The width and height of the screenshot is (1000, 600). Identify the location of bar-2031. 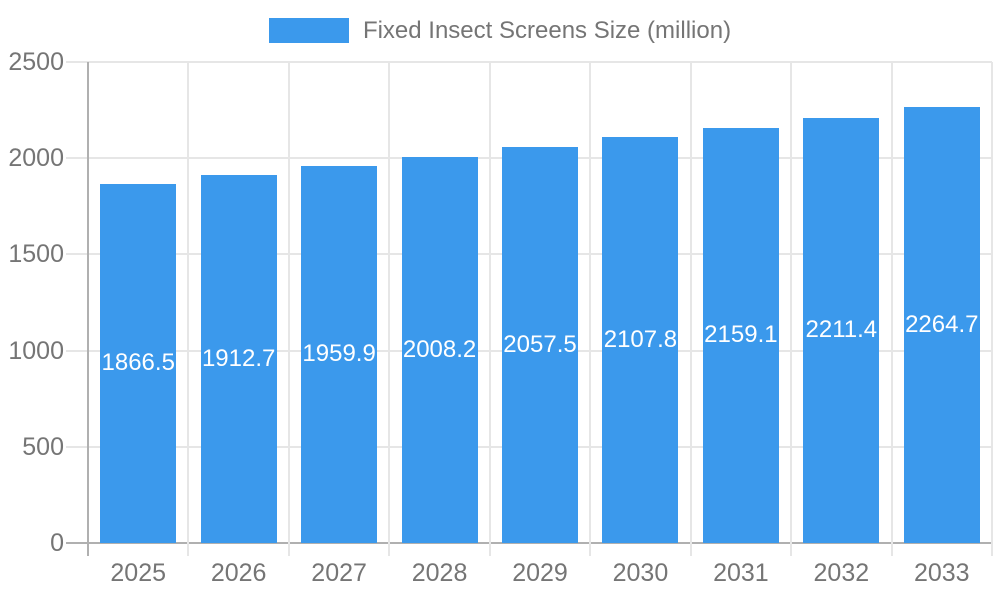
(740, 335).